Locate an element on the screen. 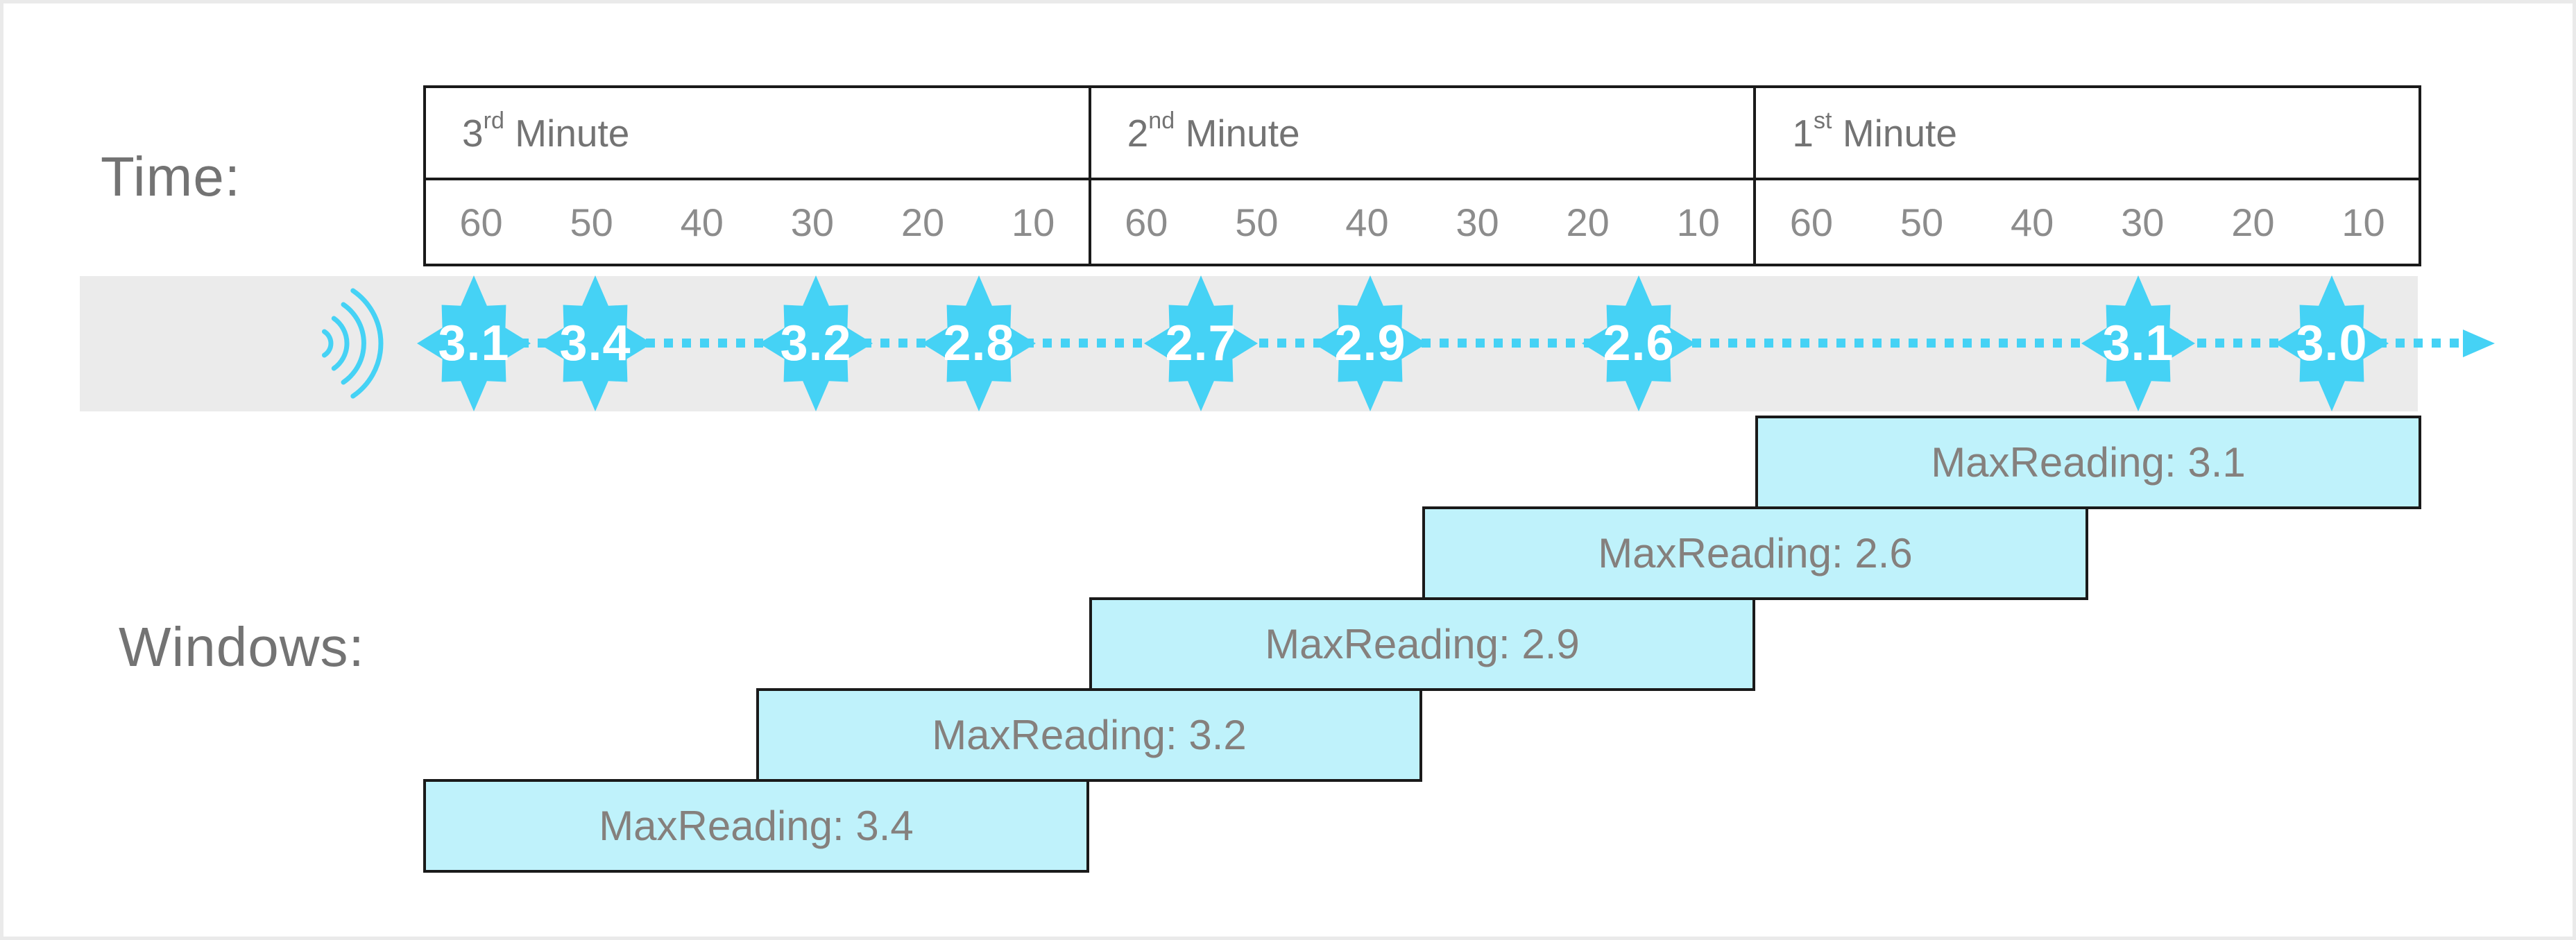 The image size is (2576, 940). event-marker: 3.0 is located at coordinates (2332, 343).